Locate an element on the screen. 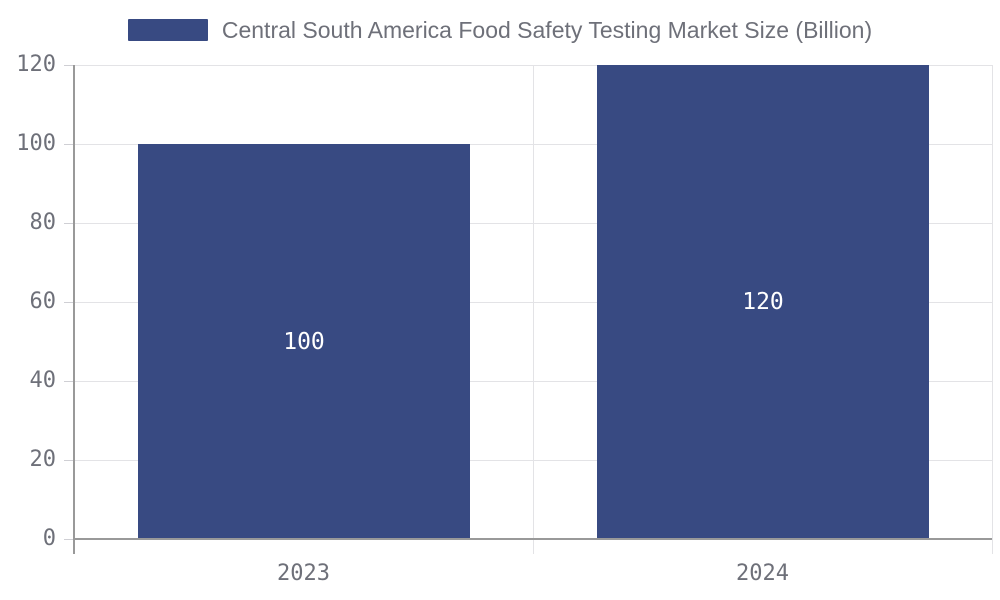 Image resolution: width=1000 pixels, height=600 pixels. y-axis-label: 40 is located at coordinates (43, 380).